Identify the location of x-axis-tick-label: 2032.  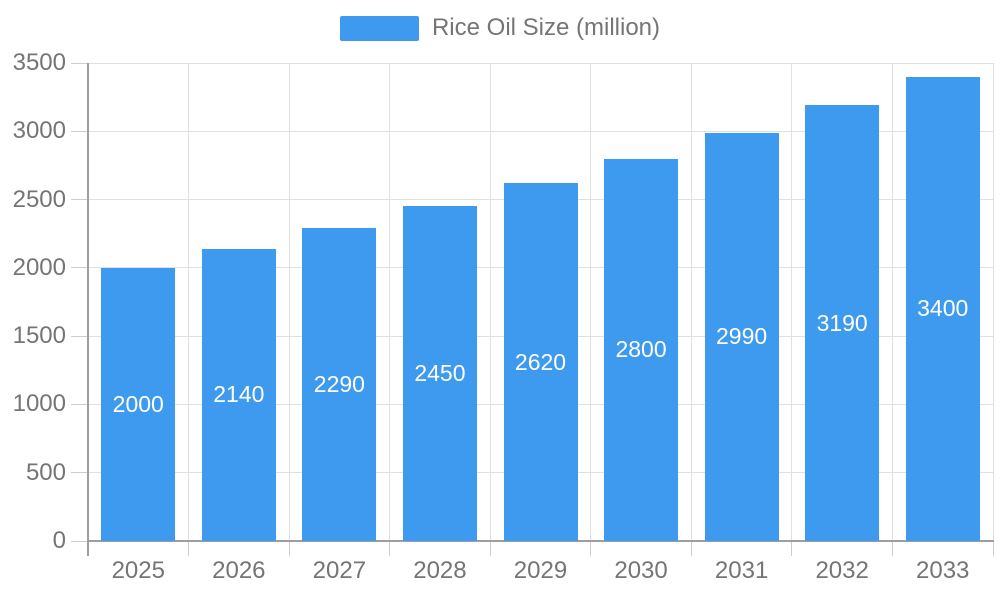
(842, 570).